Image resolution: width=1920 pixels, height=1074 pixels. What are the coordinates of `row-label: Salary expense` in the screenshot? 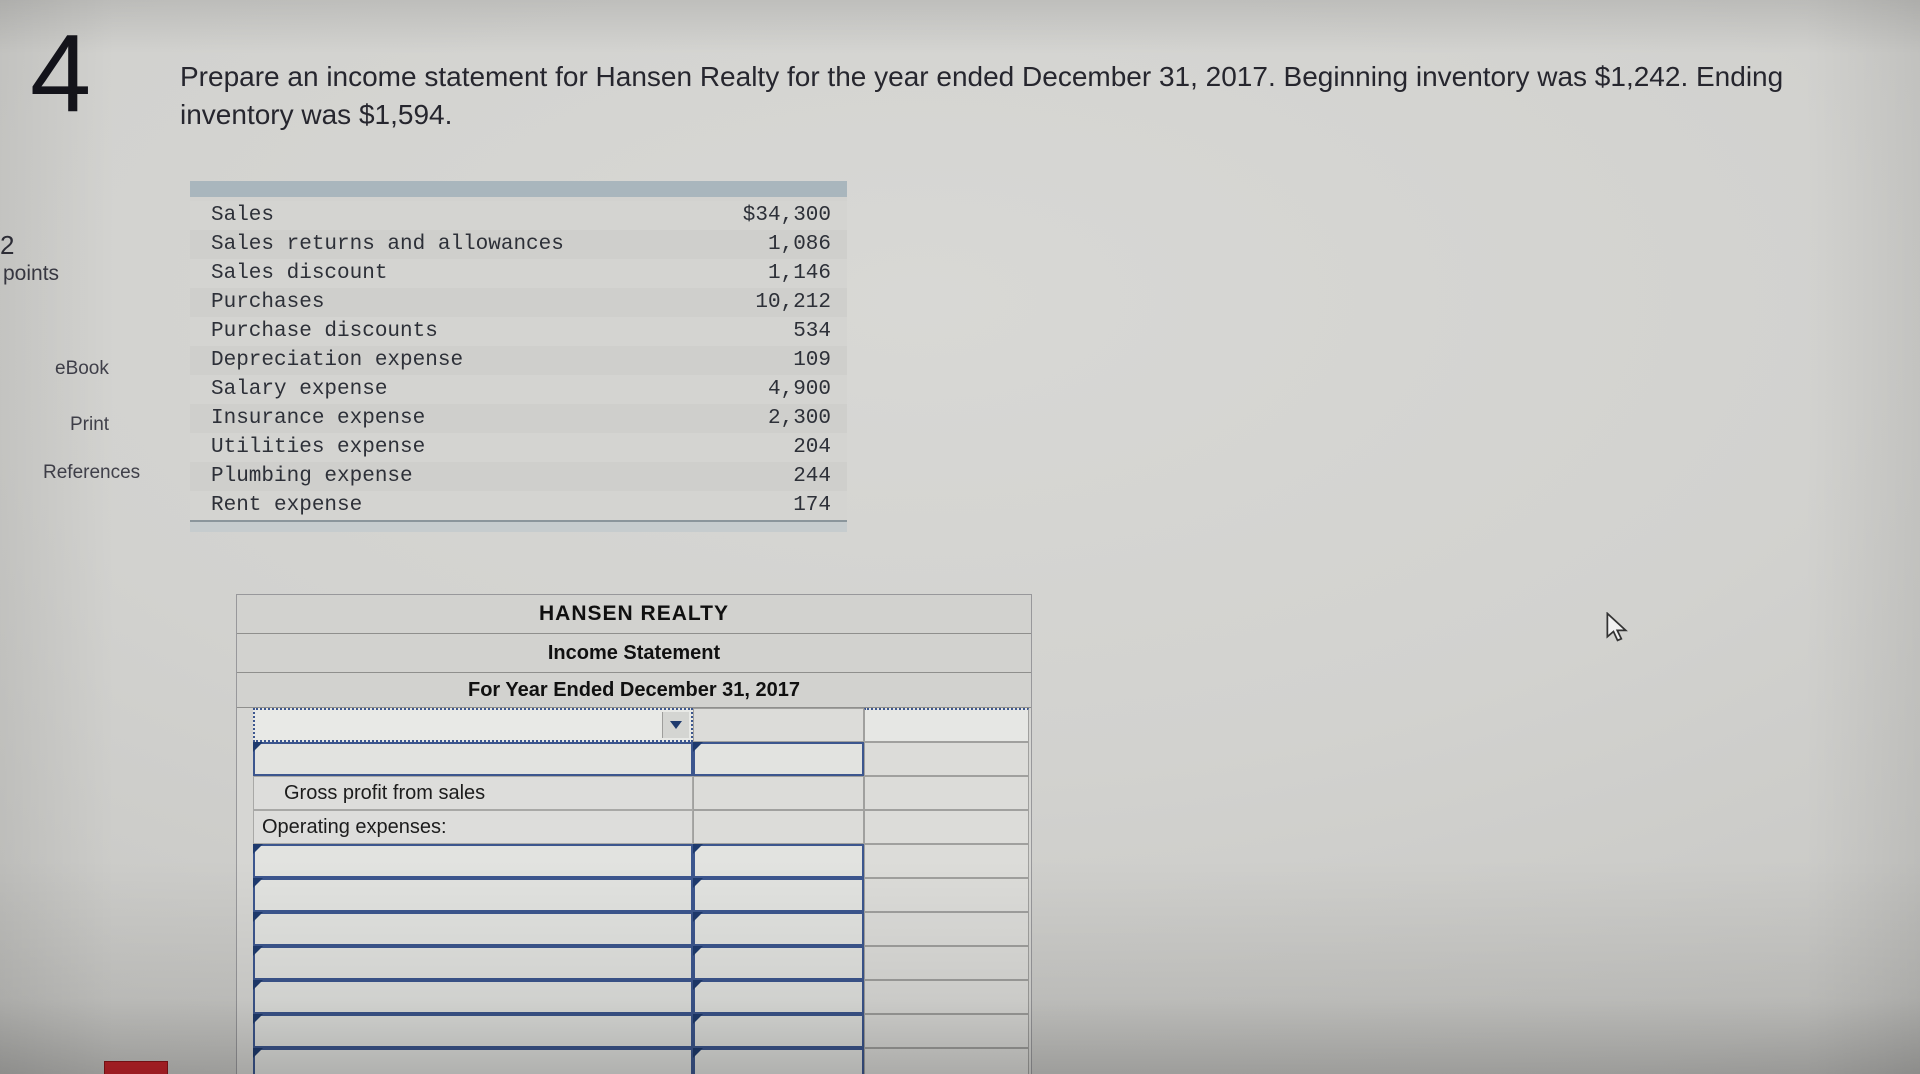 It's located at (299, 389).